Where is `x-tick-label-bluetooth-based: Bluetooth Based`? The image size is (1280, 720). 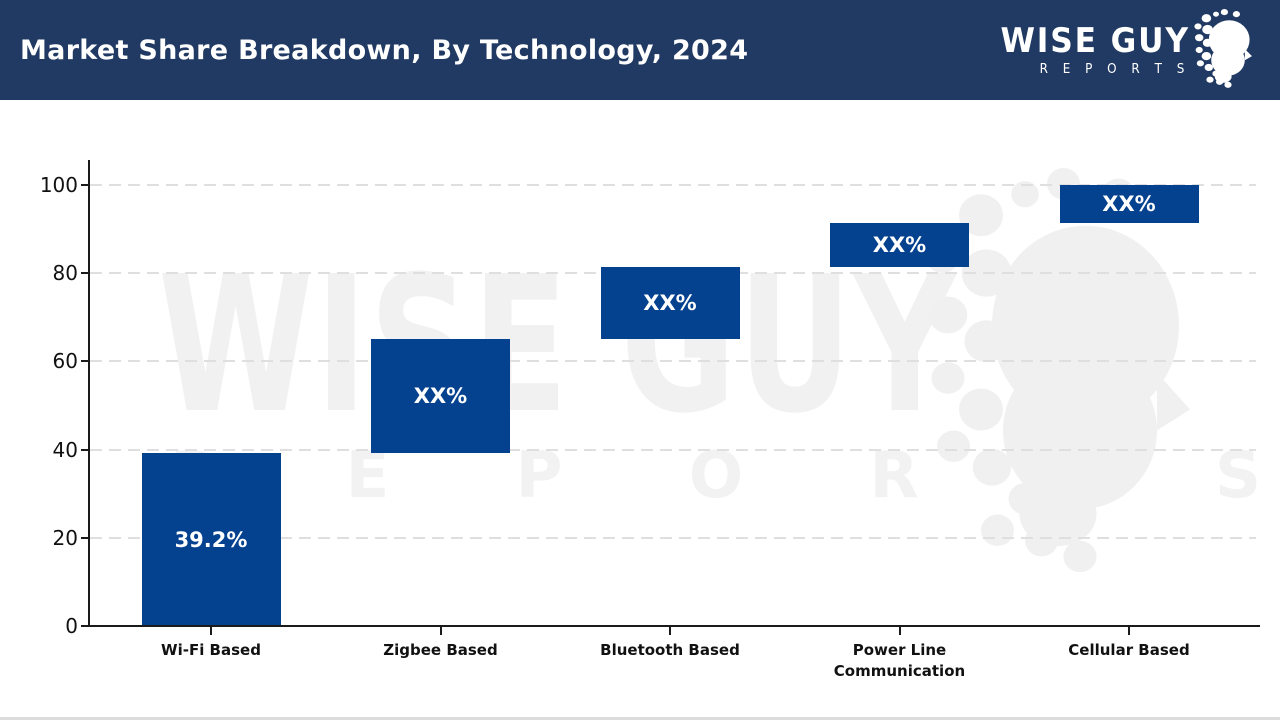 x-tick-label-bluetooth-based: Bluetooth Based is located at coordinates (670, 650).